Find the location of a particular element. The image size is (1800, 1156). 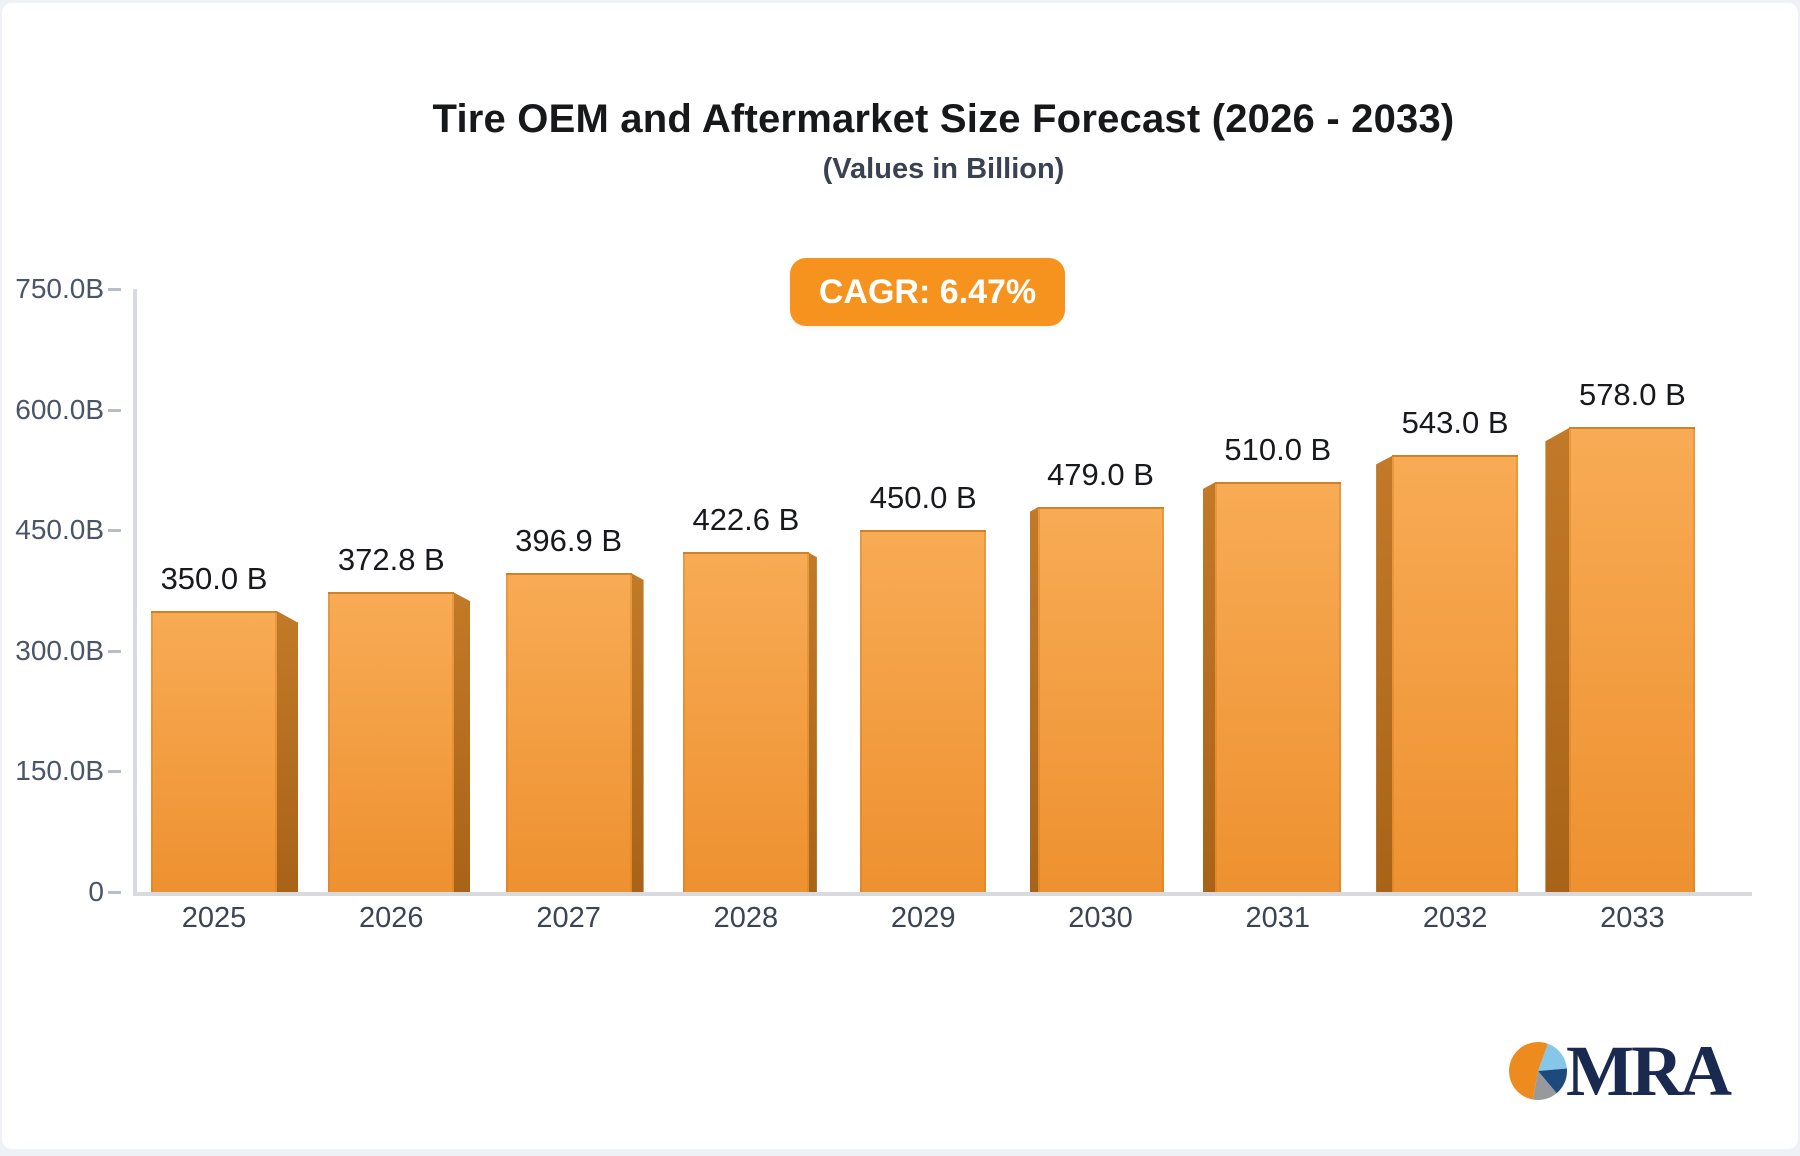

cagr-badge: CAGR: 6.47% is located at coordinates (927, 292).